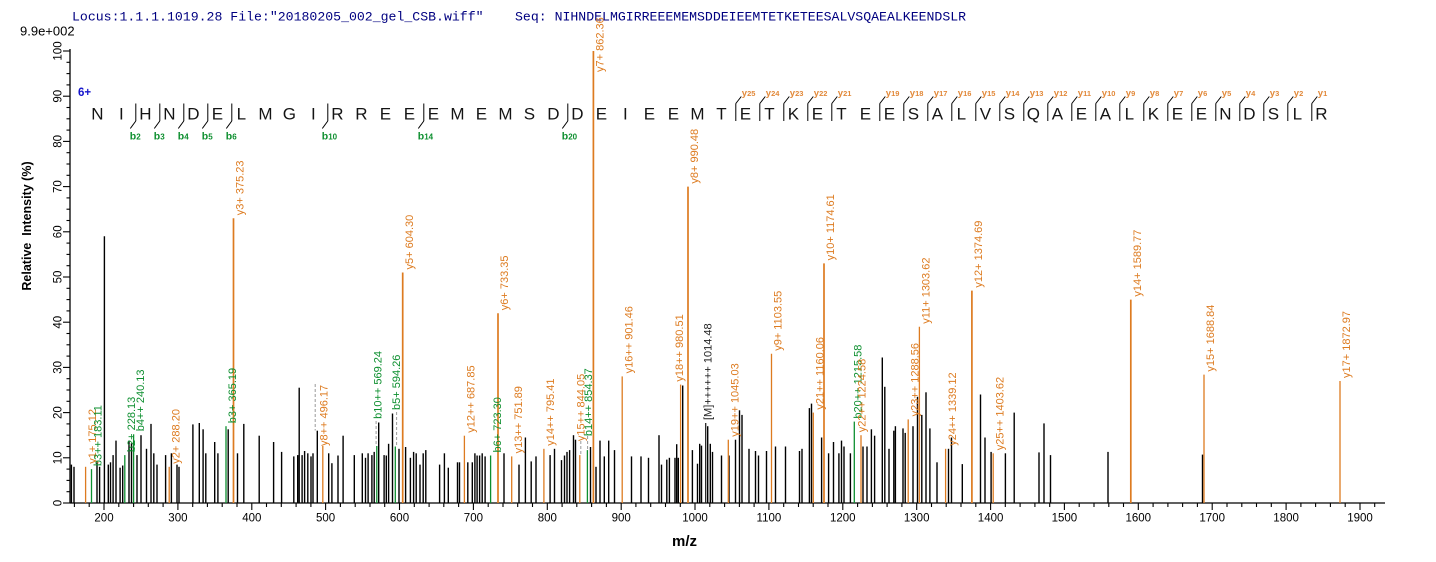 The width and height of the screenshot is (1436, 562). What do you see at coordinates (1286, 519) in the screenshot?
I see `svg-text: 1800` at bounding box center [1286, 519].